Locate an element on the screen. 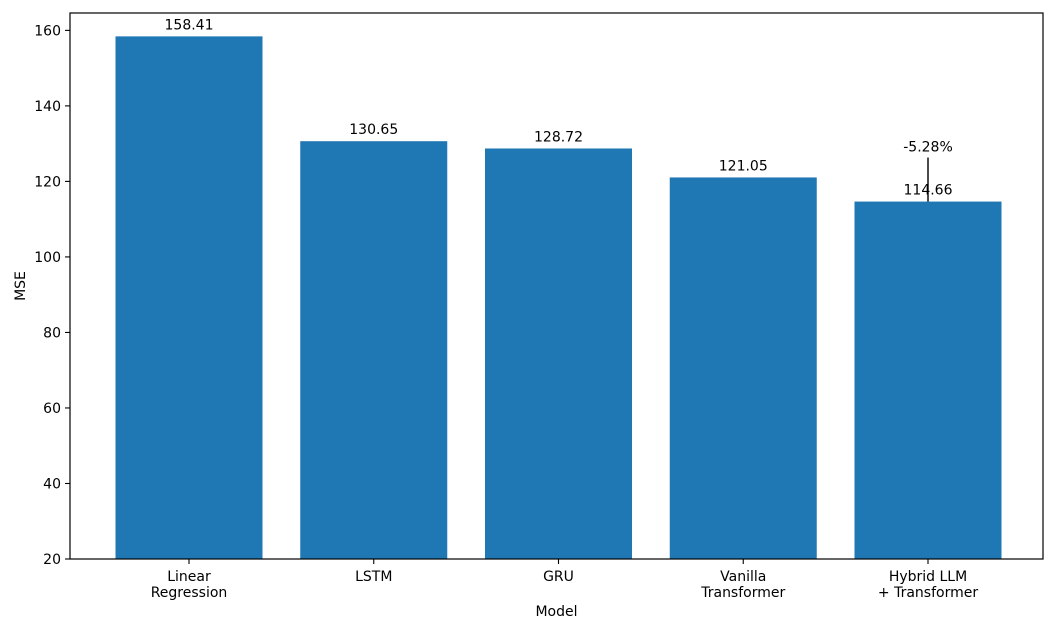  x-axis-title: Model is located at coordinates (556, 612).